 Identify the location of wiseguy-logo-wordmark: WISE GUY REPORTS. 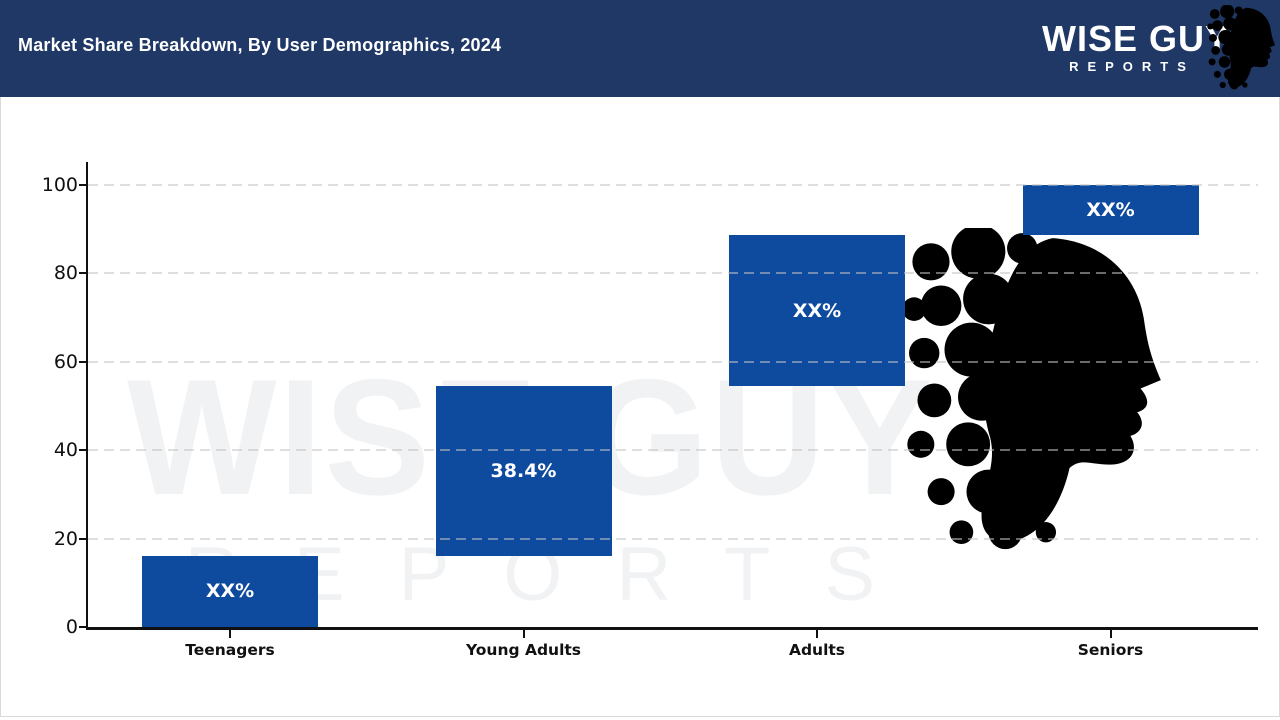
(1136, 46).